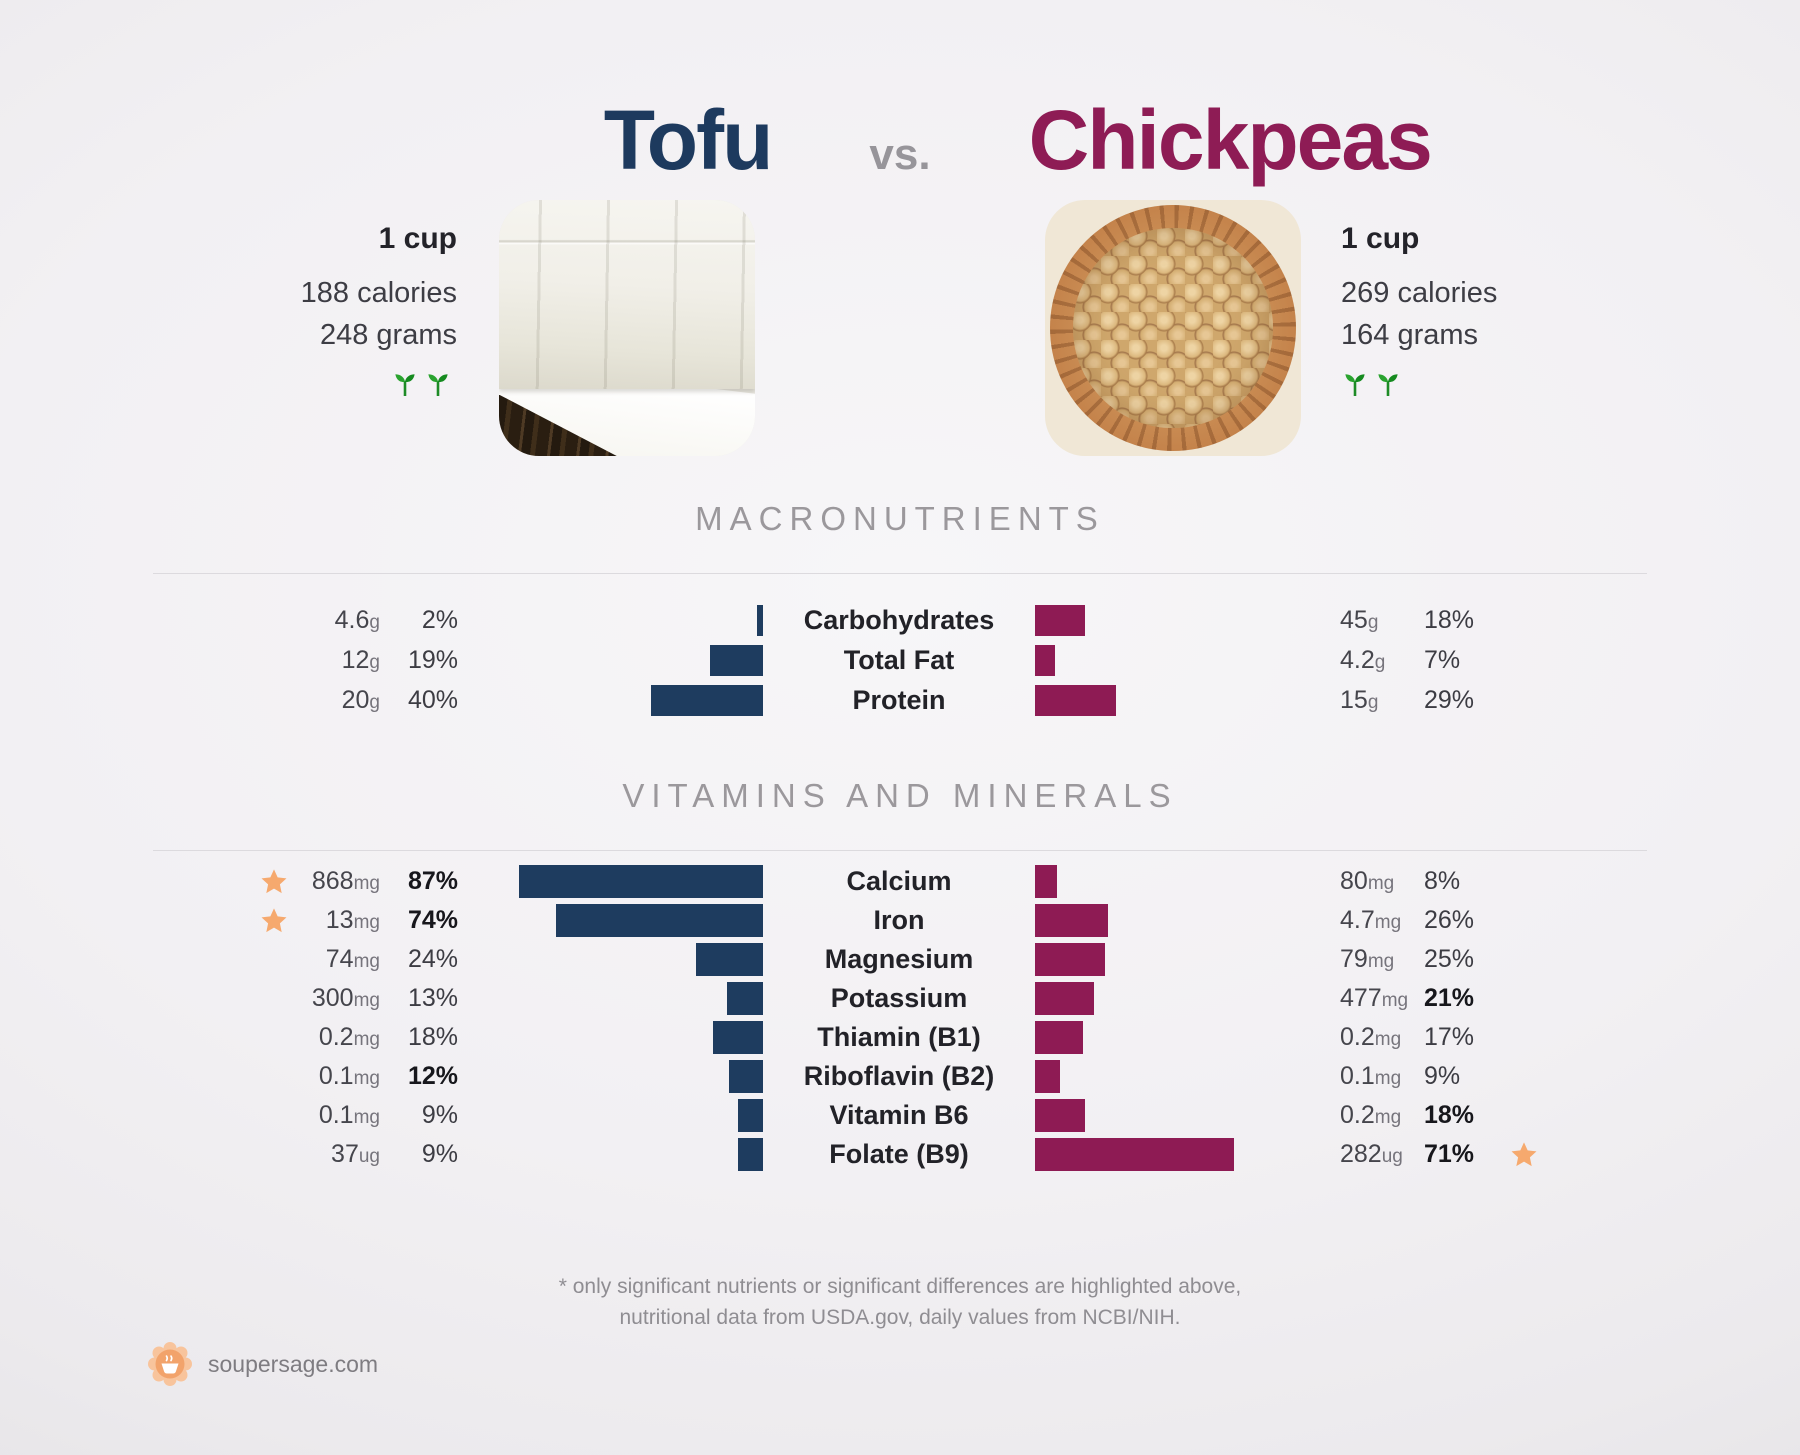  What do you see at coordinates (1026, 1076) in the screenshot?
I see `nutrient-row: 0.1mg 12% Riboflavin (B2) 0.1mg 9%` at bounding box center [1026, 1076].